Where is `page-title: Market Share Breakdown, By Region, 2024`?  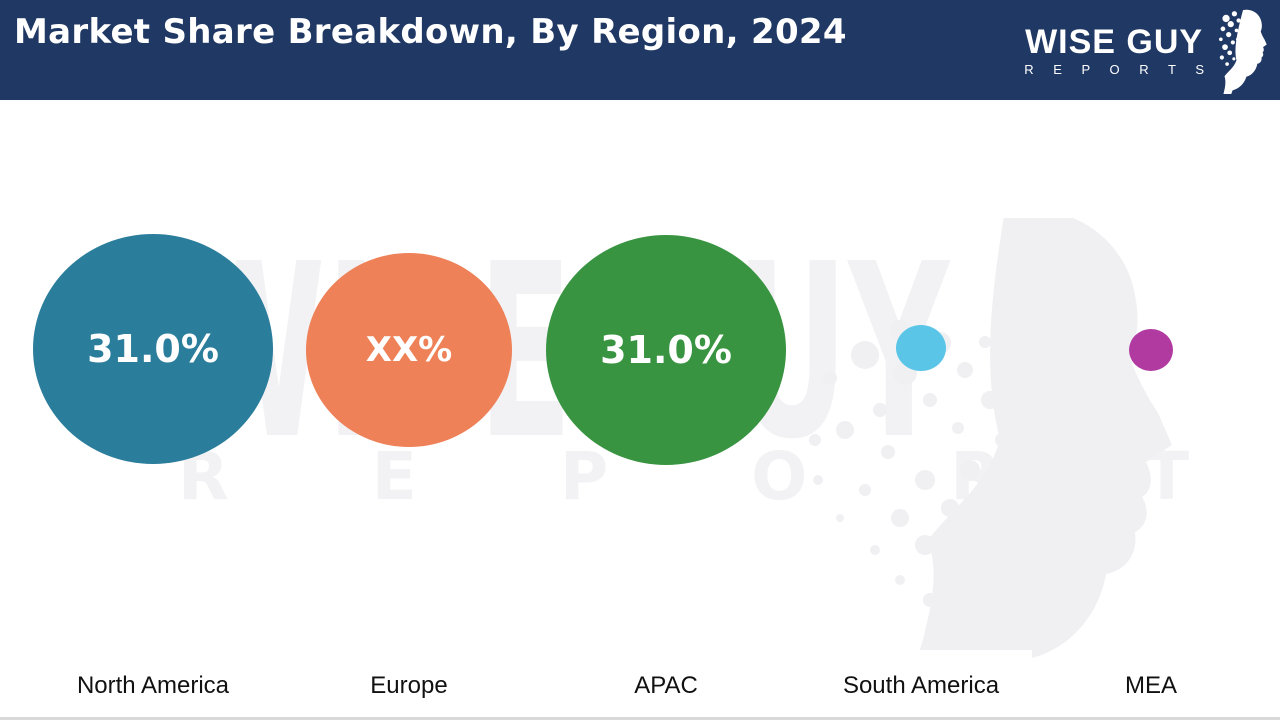
page-title: Market Share Breakdown, By Region, 2024 is located at coordinates (430, 32).